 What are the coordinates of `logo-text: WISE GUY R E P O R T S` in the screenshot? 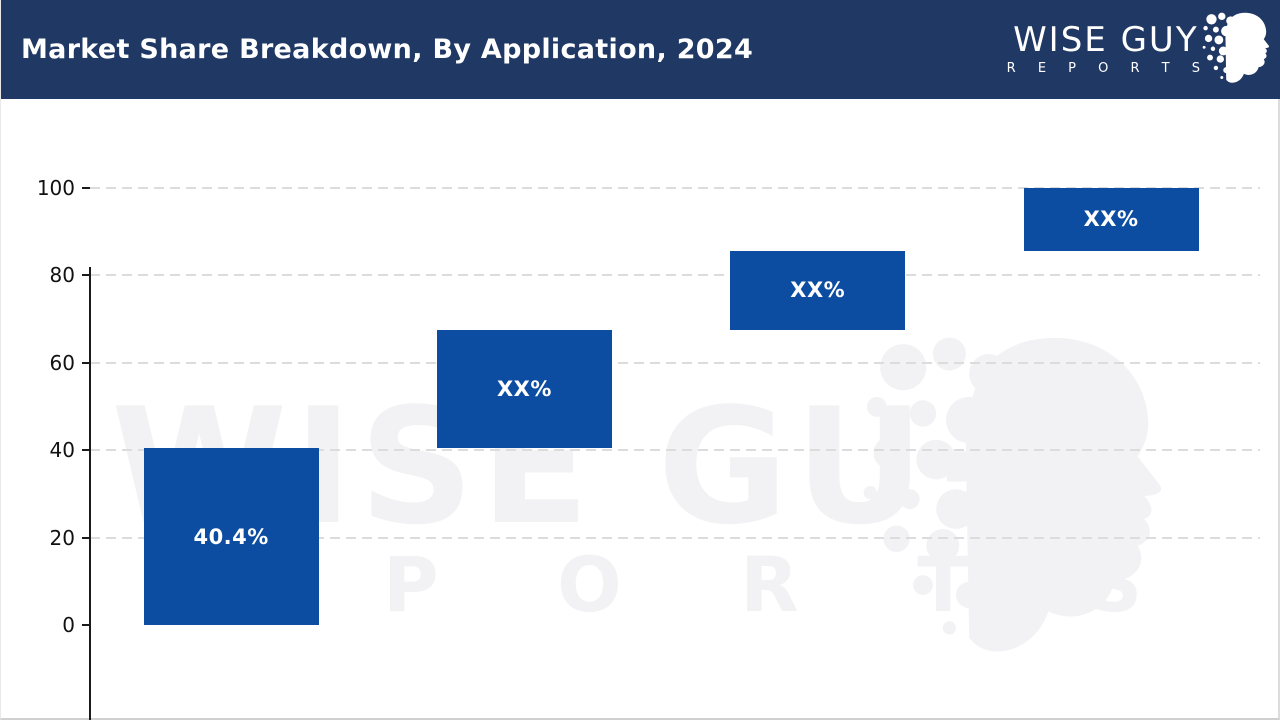 It's located at (1106, 48).